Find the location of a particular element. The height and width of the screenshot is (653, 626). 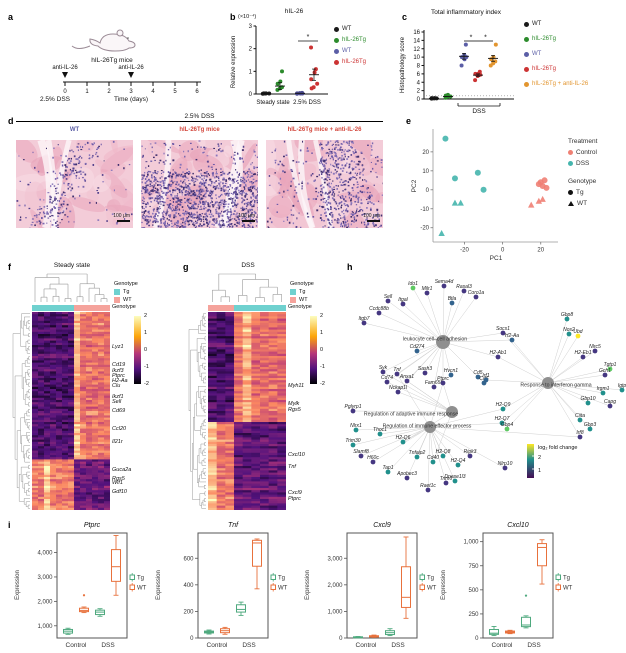

svg-text: Sema4d is located at coordinates (444, 282).